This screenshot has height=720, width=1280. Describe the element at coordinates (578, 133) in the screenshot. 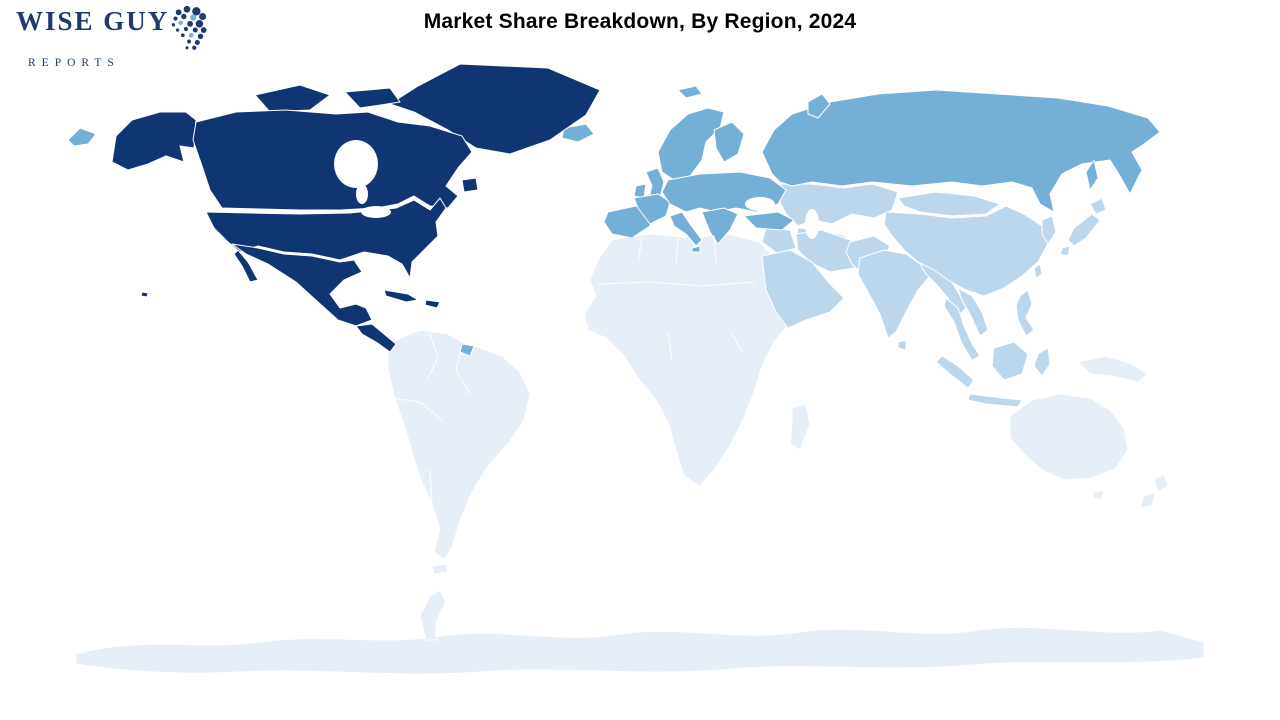

I see `island-iceland` at that location.